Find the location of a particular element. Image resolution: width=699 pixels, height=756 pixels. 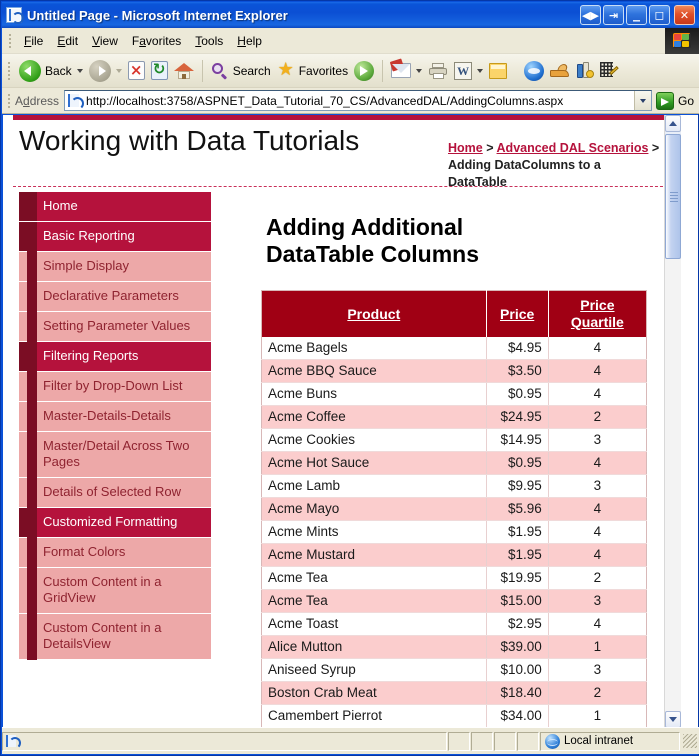

cell-price: $14.95 is located at coordinates (517, 440).